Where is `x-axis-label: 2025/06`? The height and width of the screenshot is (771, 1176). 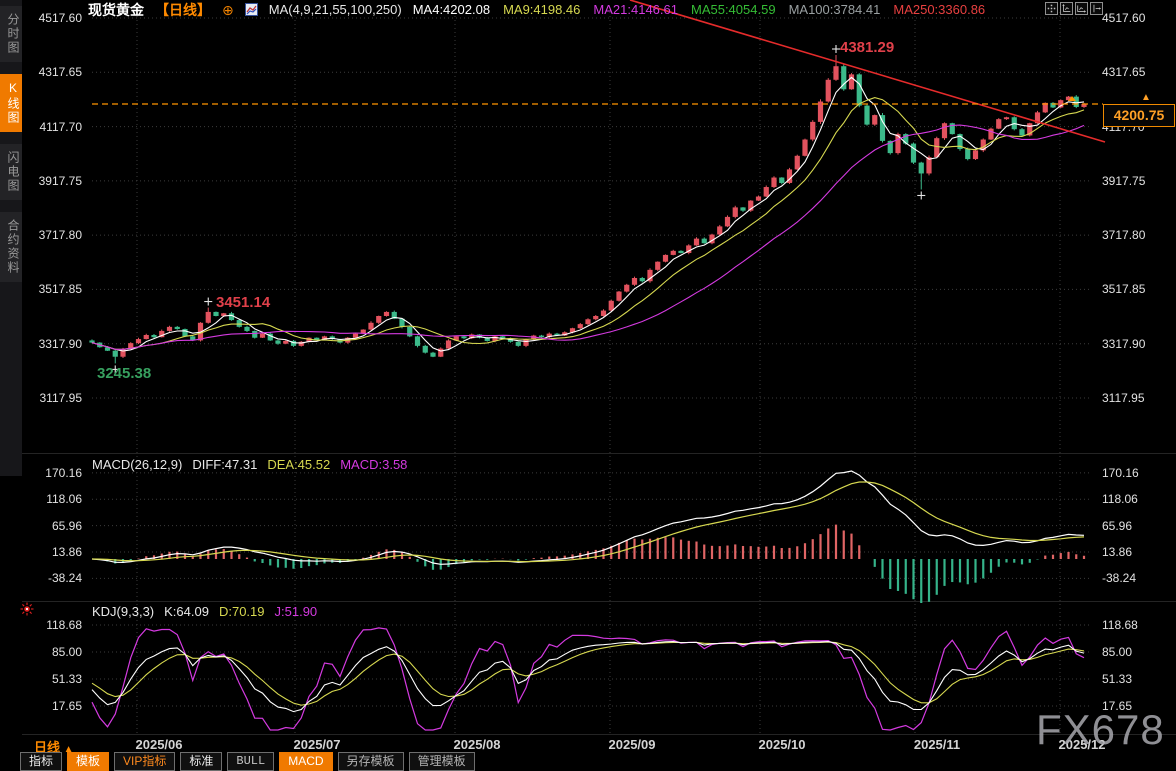
x-axis-label: 2025/06 is located at coordinates (159, 744).